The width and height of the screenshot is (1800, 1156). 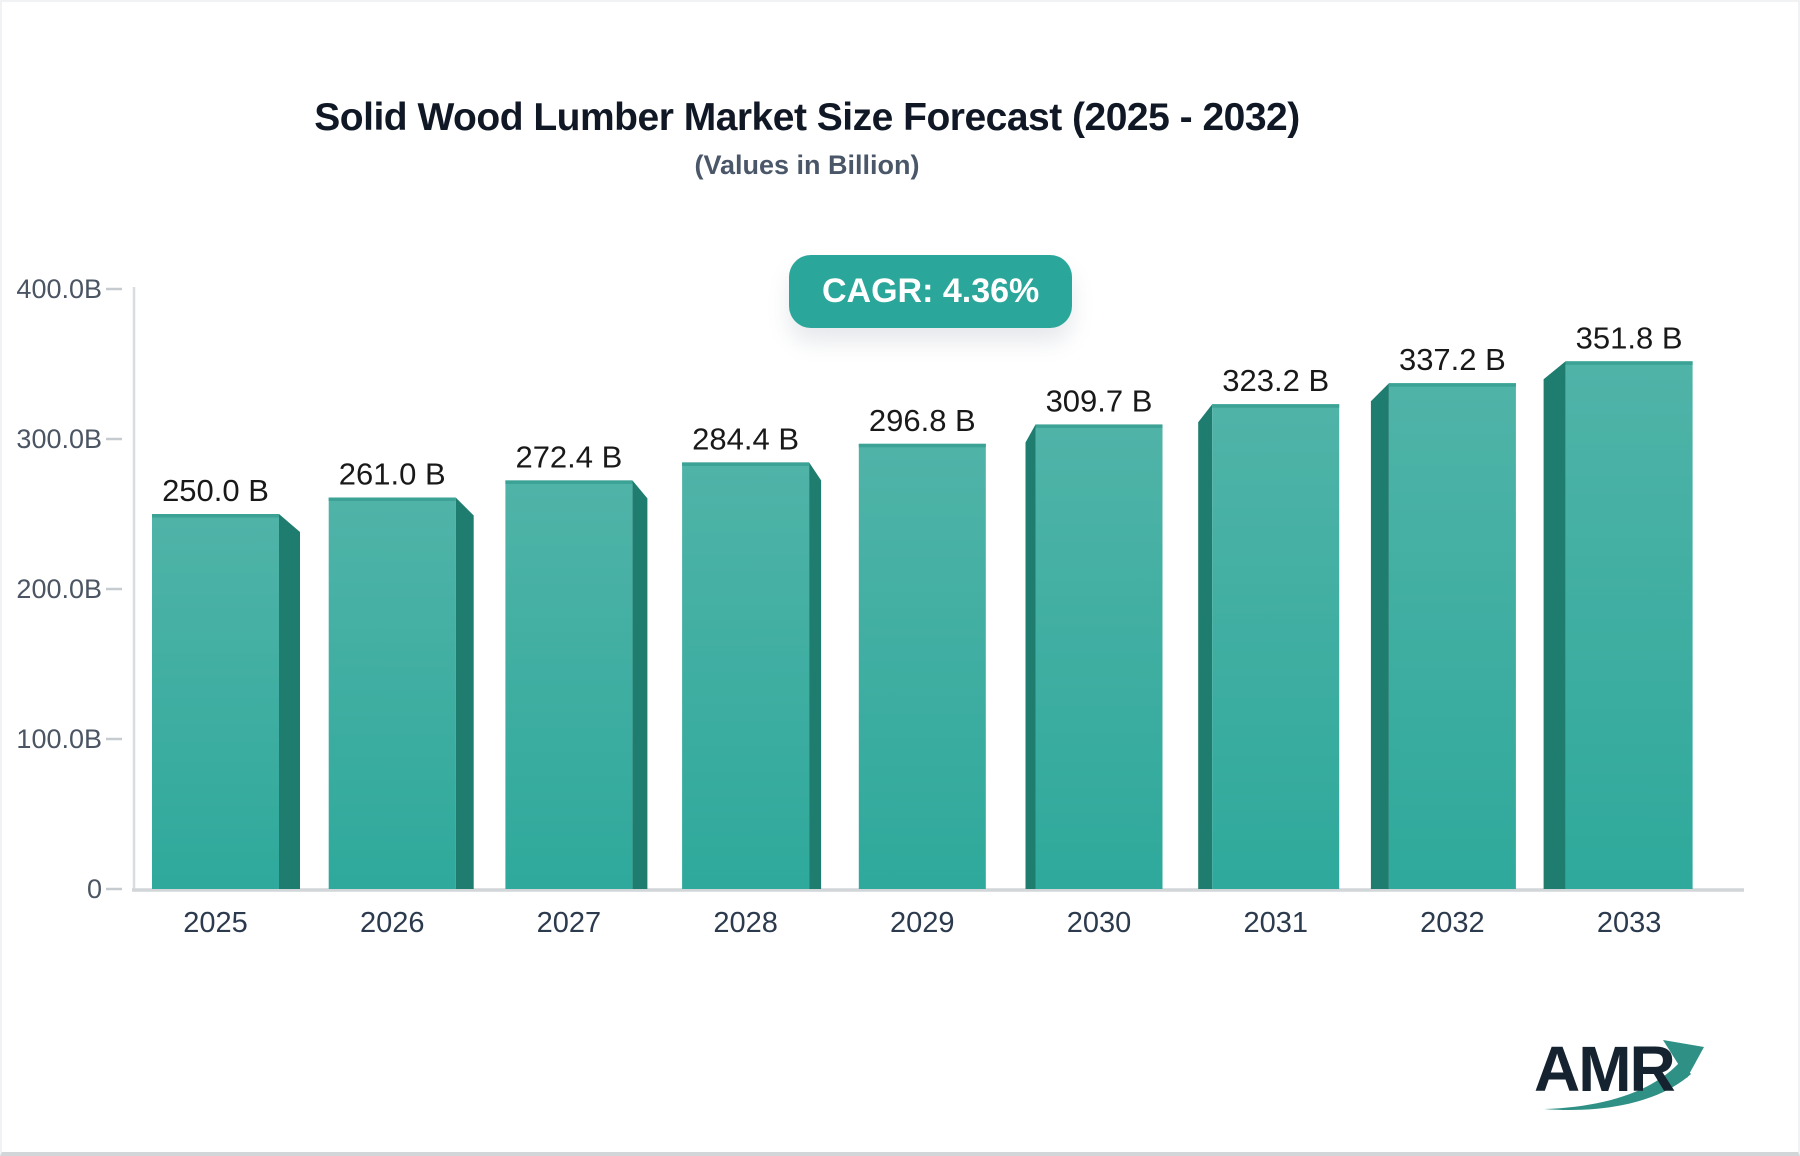 I want to click on x-axis-label: 2030, so click(x=1099, y=923).